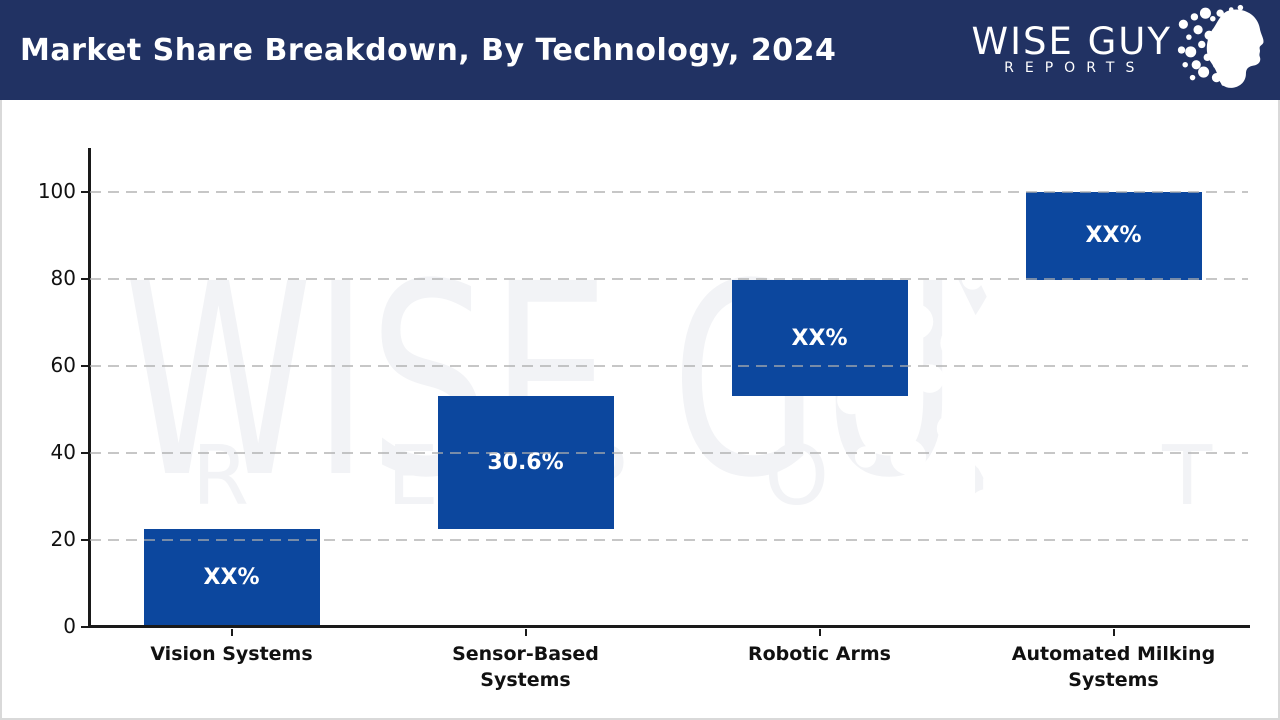 The height and width of the screenshot is (720, 1280). I want to click on x-tick-label: Vision Systems, so click(231, 653).